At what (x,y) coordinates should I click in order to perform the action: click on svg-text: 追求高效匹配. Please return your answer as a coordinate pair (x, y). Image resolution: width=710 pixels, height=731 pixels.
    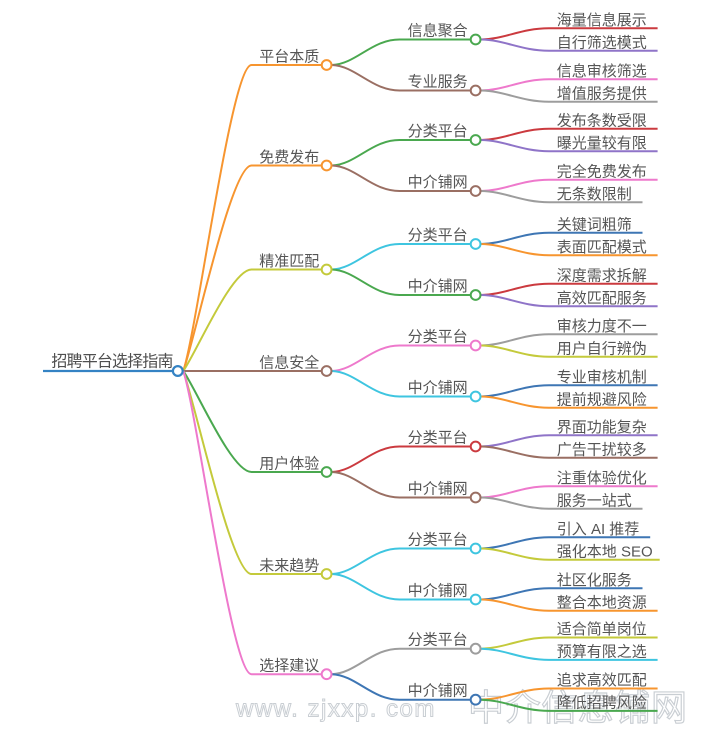
    Looking at the image, I should click on (602, 680).